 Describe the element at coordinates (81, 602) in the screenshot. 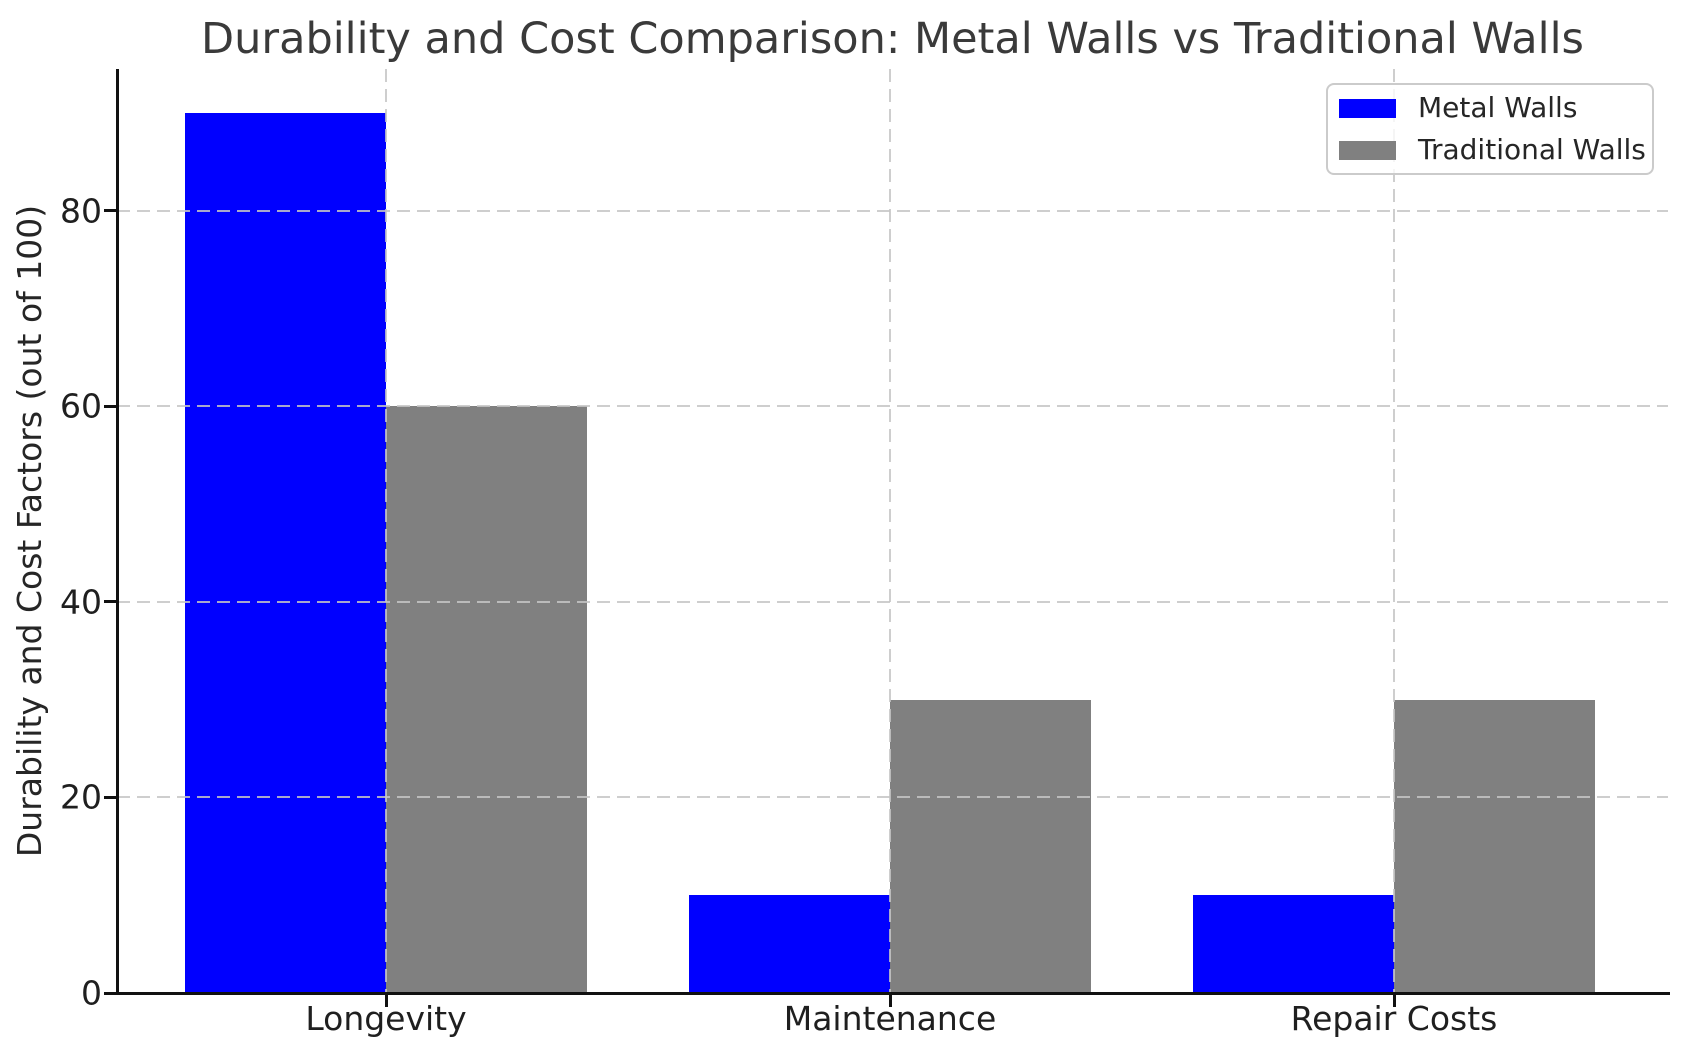

I see `y-tick-label: 40` at that location.